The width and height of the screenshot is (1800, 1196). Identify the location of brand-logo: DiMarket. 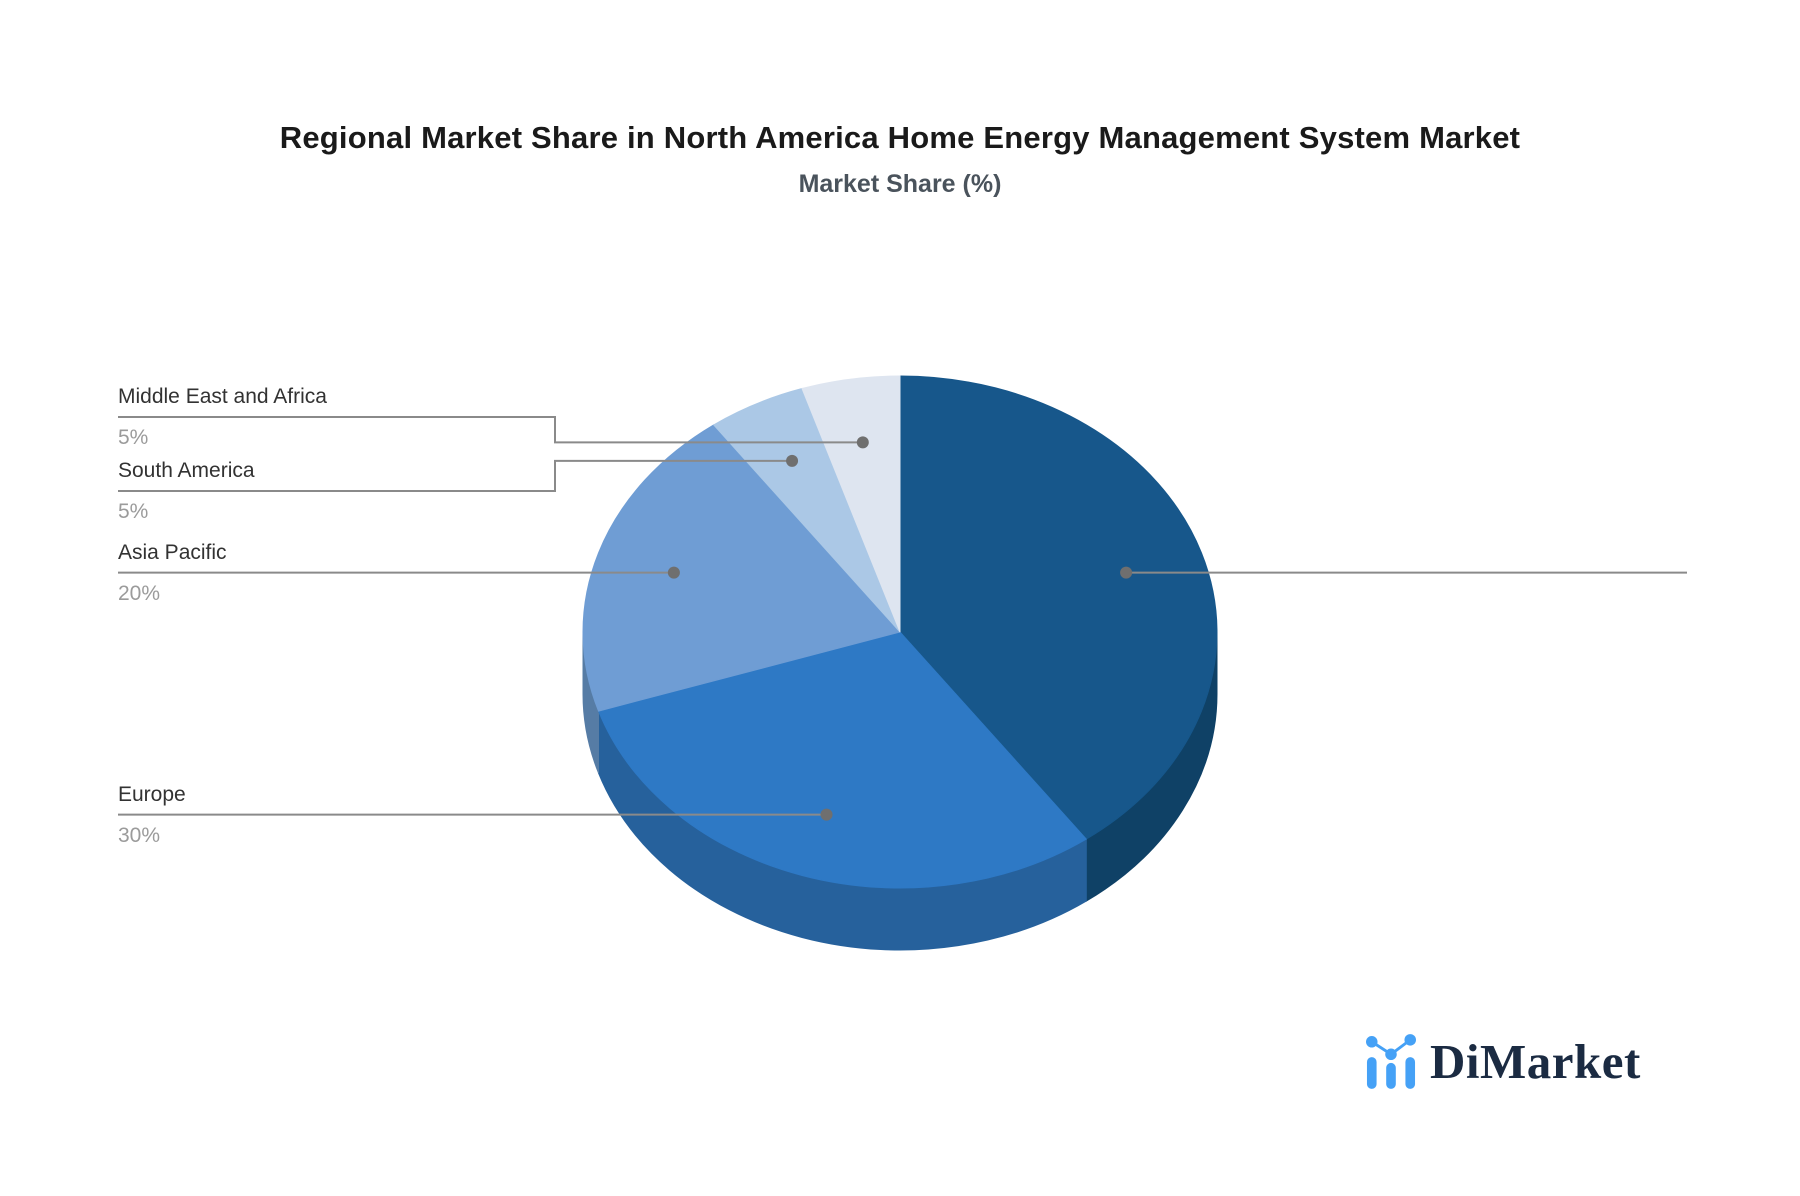
(1503, 1061).